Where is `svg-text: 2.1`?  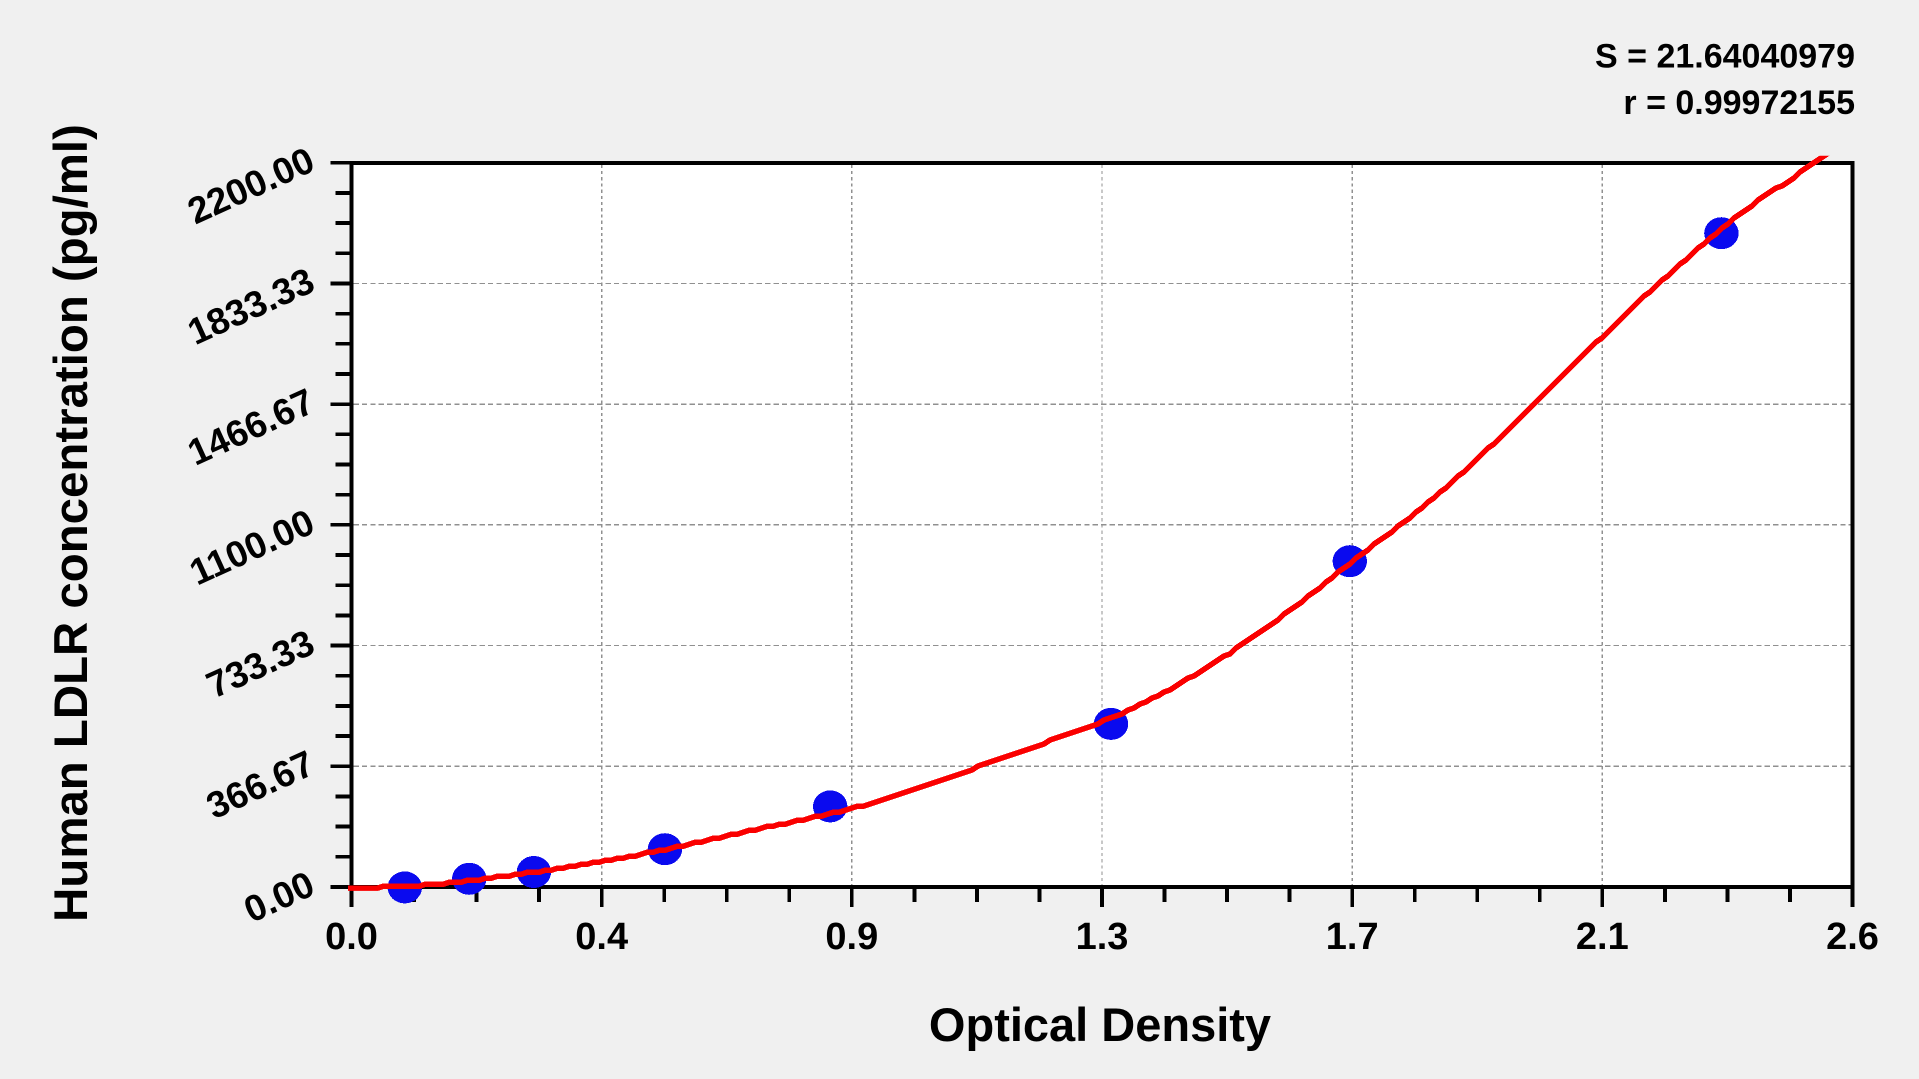 svg-text: 2.1 is located at coordinates (1602, 937).